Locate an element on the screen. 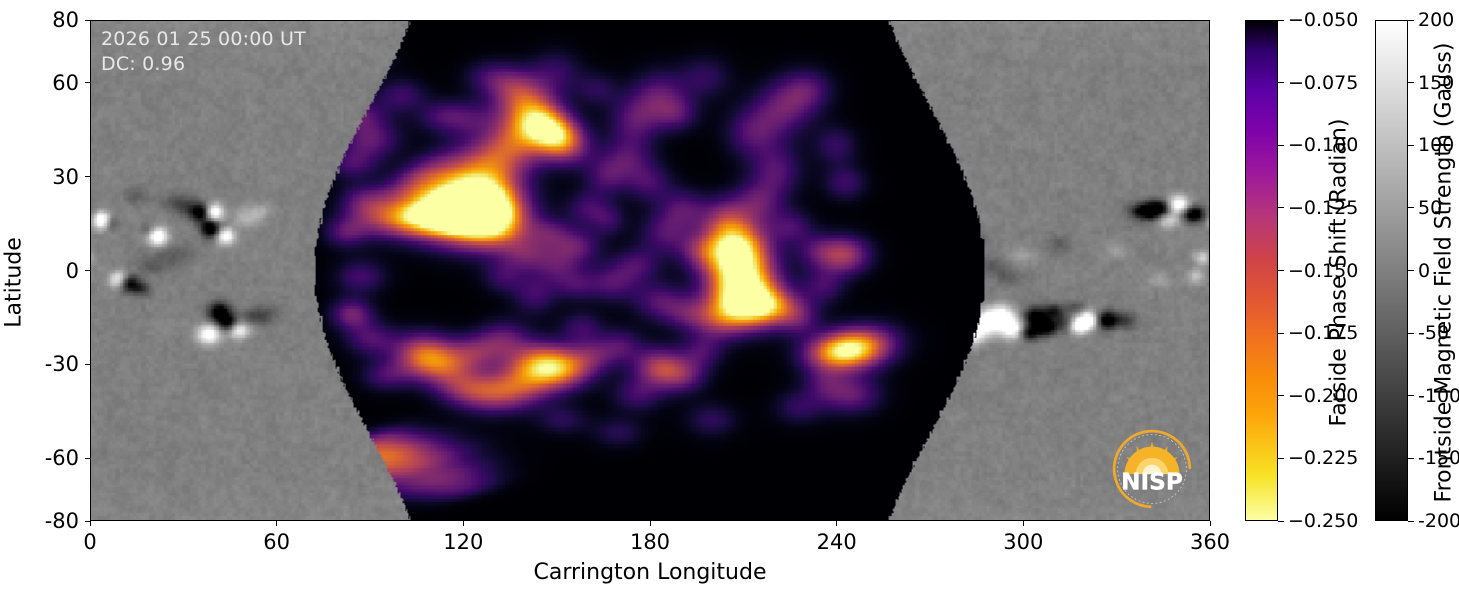 Image resolution: width=1459 pixels, height=600 pixels. frontside-colorbar-tick-label: 0 is located at coordinates (1424, 270).